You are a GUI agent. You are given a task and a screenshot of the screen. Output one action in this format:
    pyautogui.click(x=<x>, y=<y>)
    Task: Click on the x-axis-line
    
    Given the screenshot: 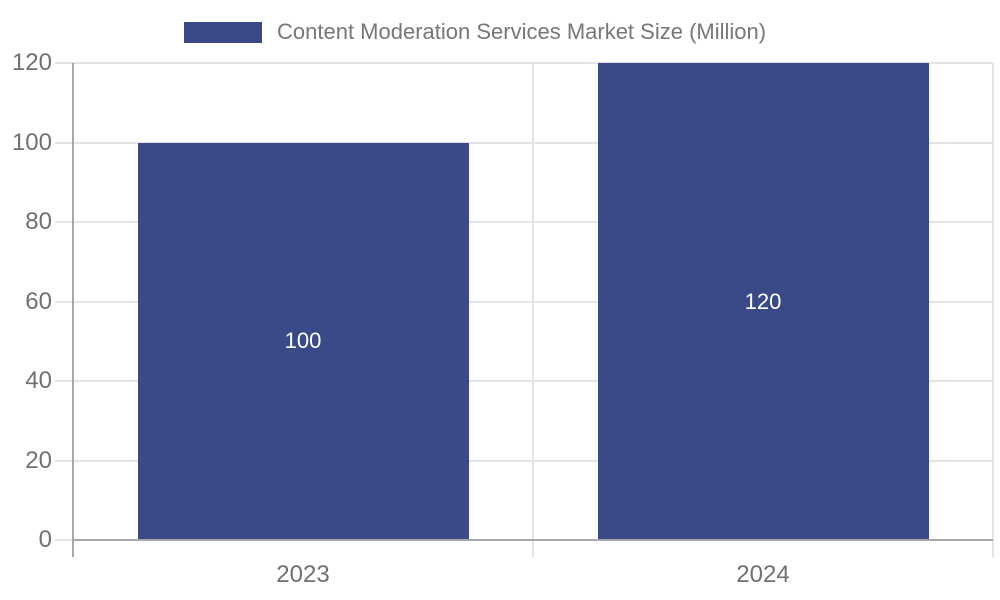 What is the action you would take?
    pyautogui.click(x=532, y=540)
    